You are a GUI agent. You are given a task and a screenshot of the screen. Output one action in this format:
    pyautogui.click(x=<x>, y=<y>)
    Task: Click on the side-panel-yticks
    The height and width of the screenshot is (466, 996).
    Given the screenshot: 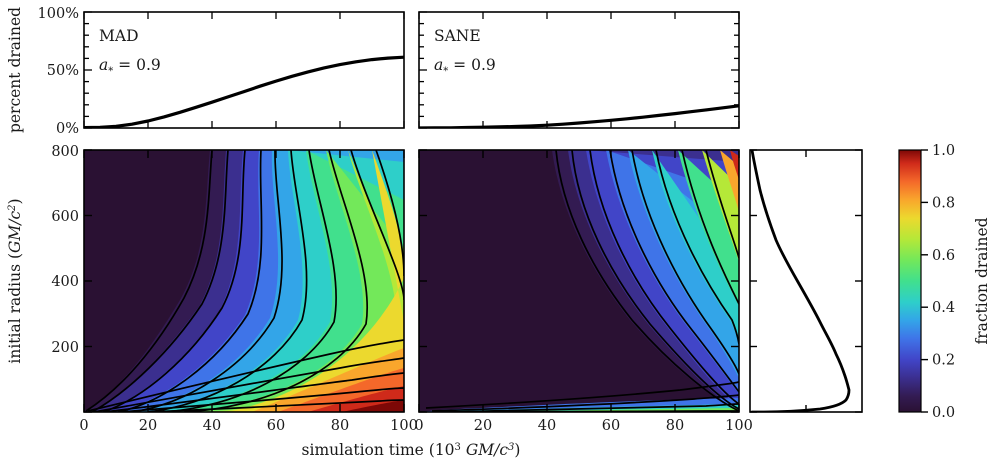 What is the action you would take?
    pyautogui.click(x=806, y=281)
    